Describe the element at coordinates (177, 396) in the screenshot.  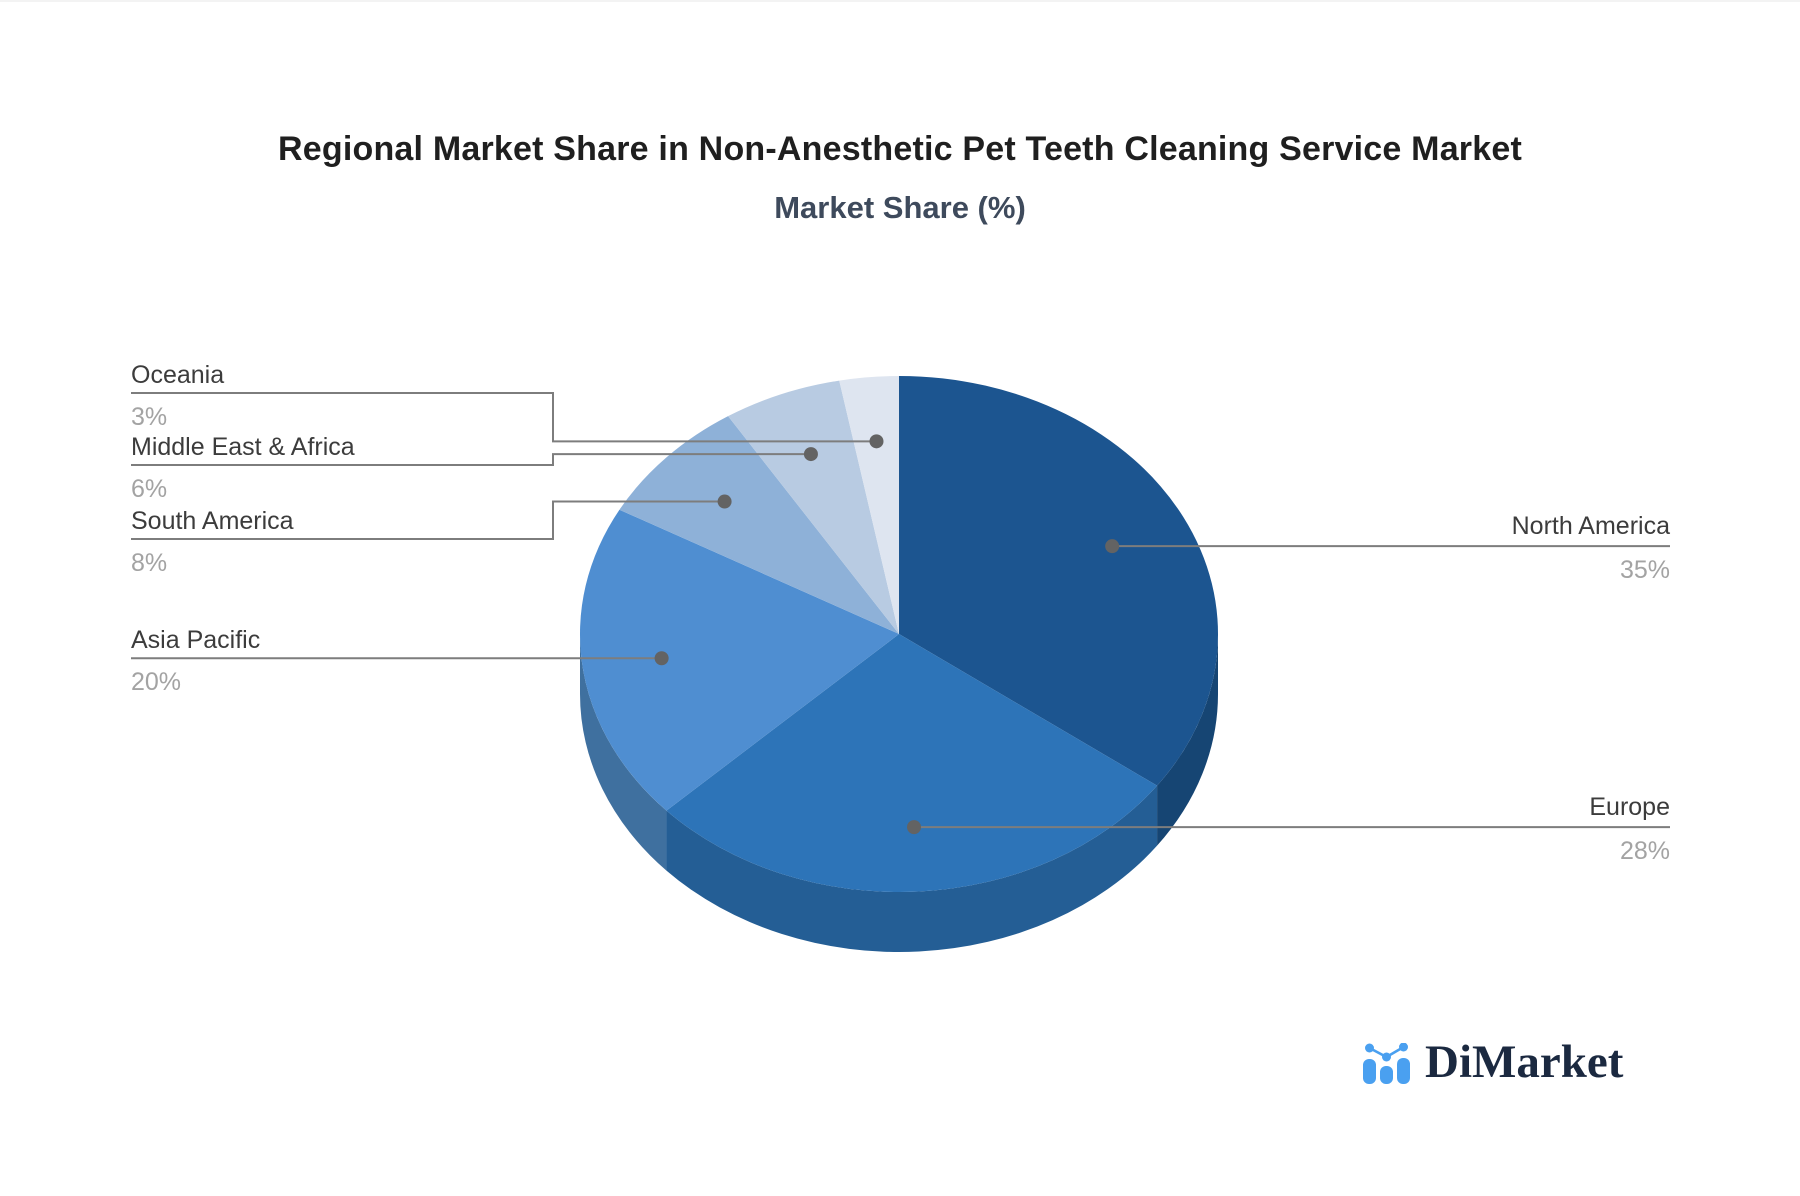
I see `callout-oceania: Oceania 3%` at that location.